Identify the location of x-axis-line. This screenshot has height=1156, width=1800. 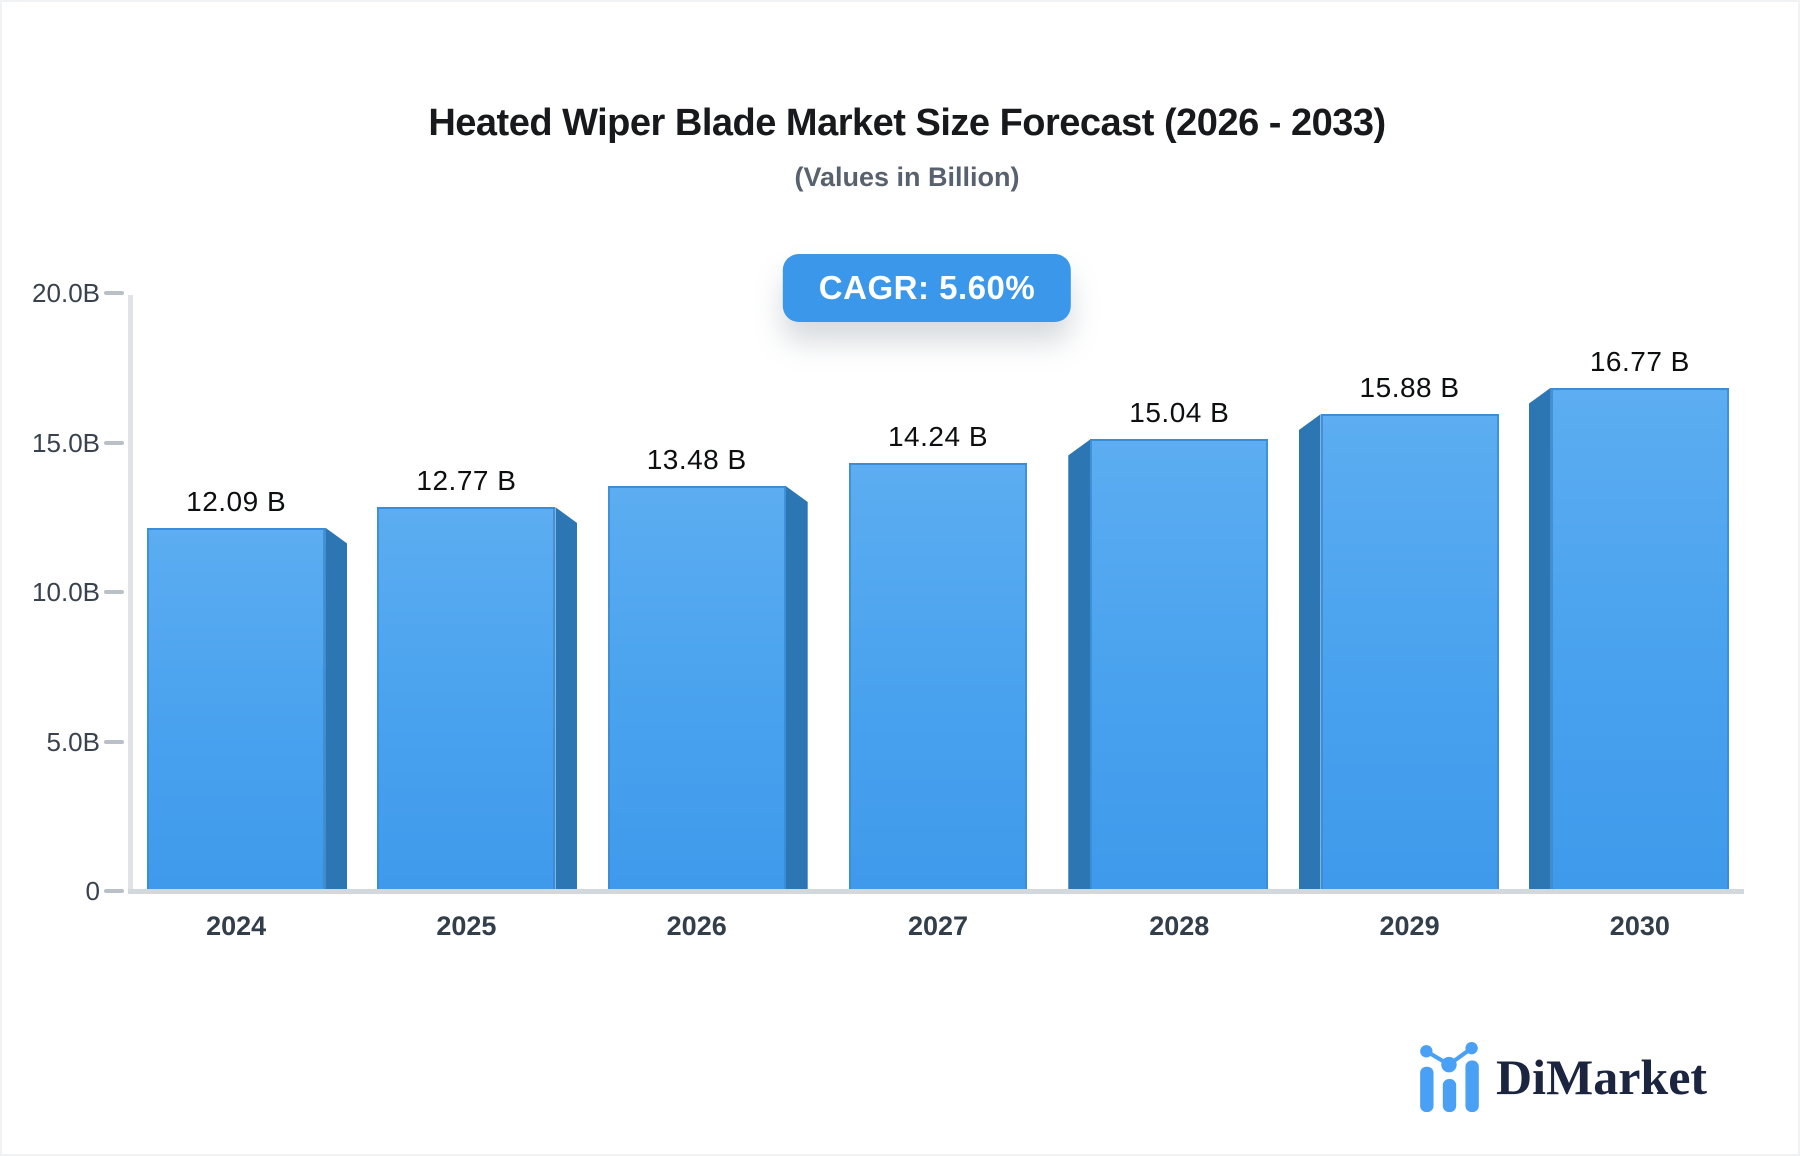
(936, 891).